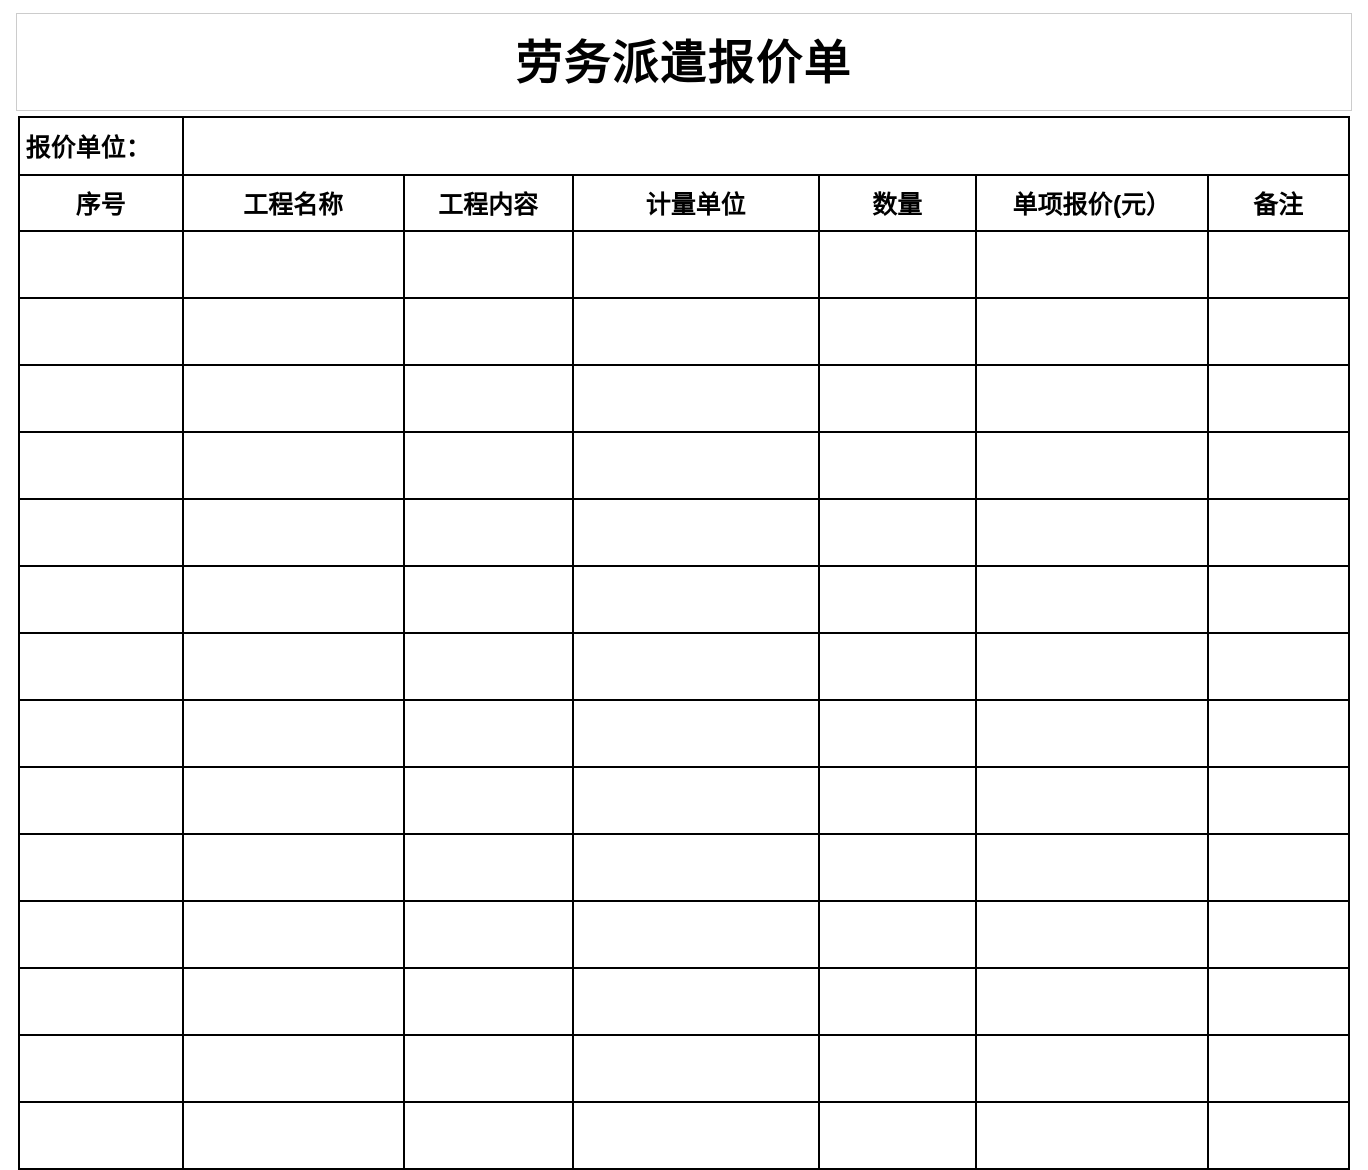  What do you see at coordinates (766, 146) in the screenshot?
I see `quote-unit-input` at bounding box center [766, 146].